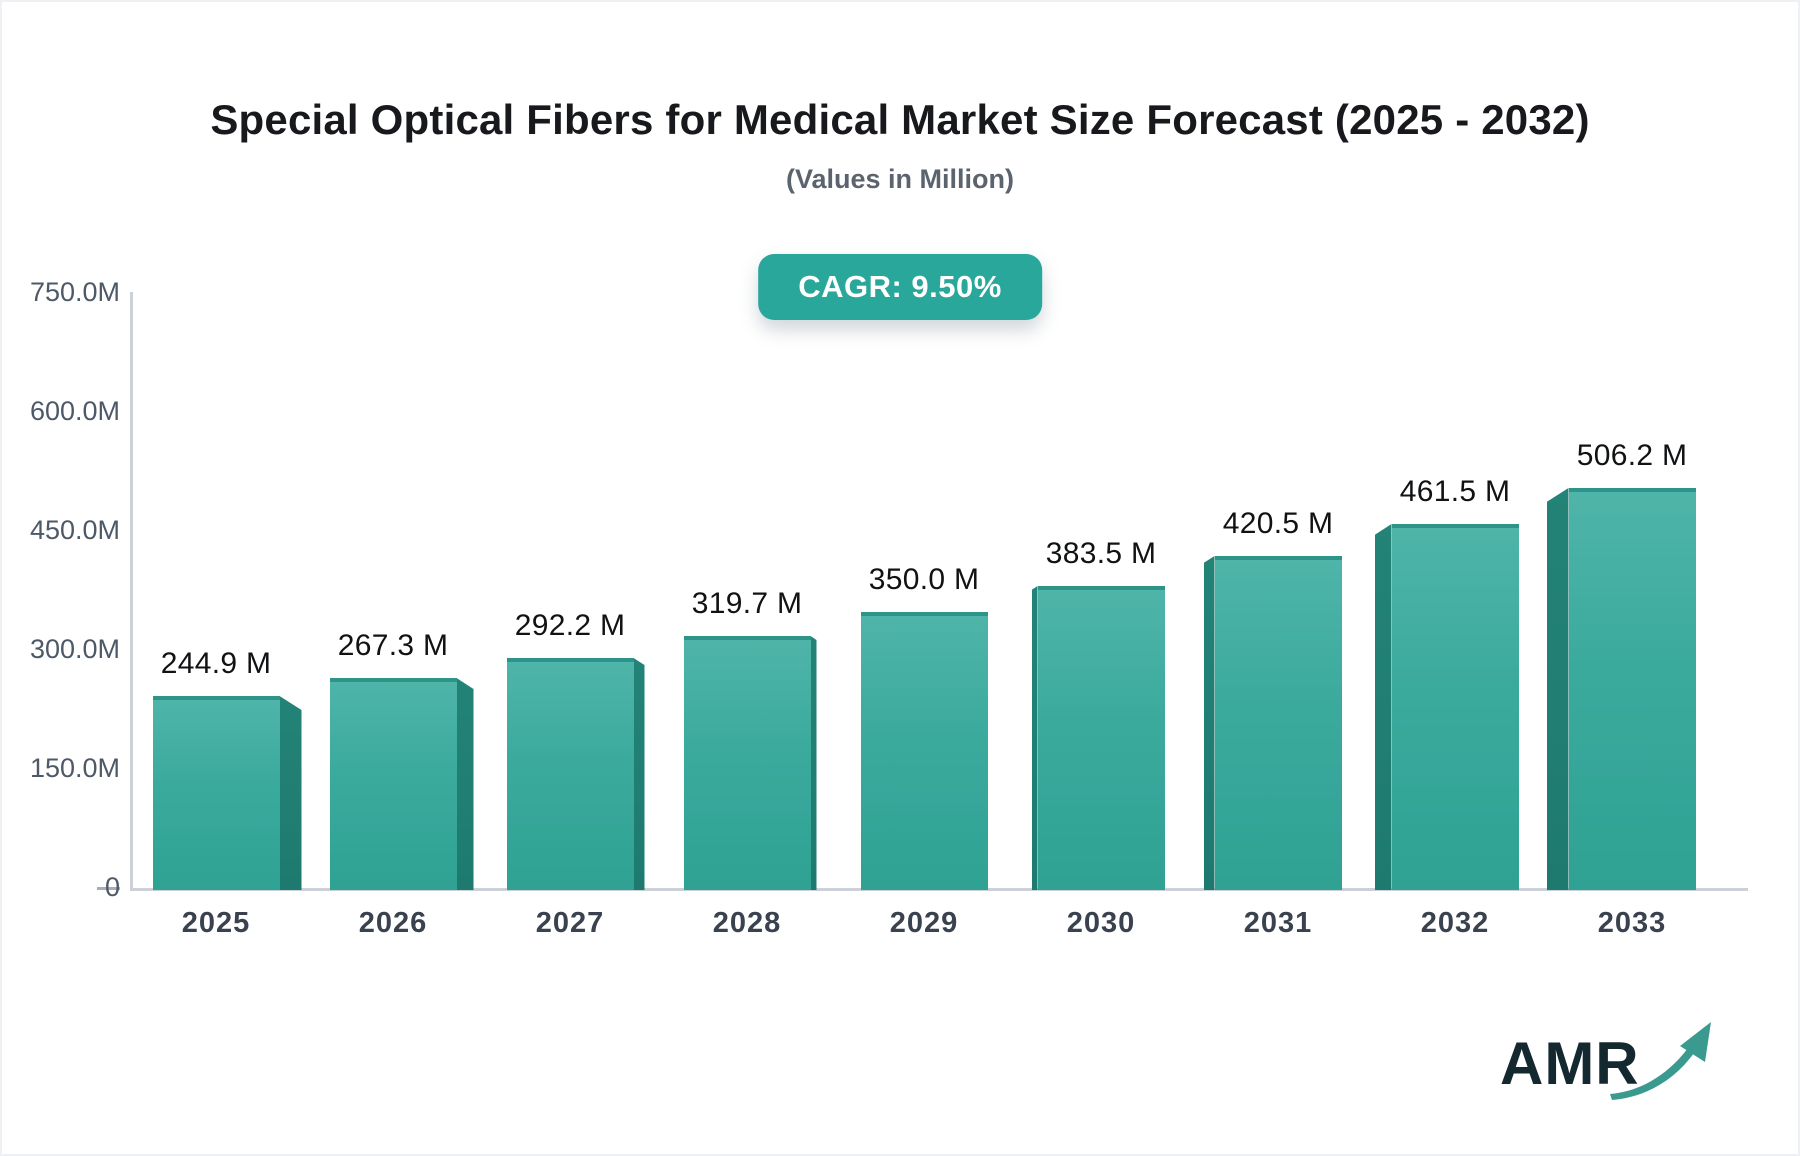 The width and height of the screenshot is (1800, 1156). I want to click on bar-value-label: 292.2 M, so click(570, 625).